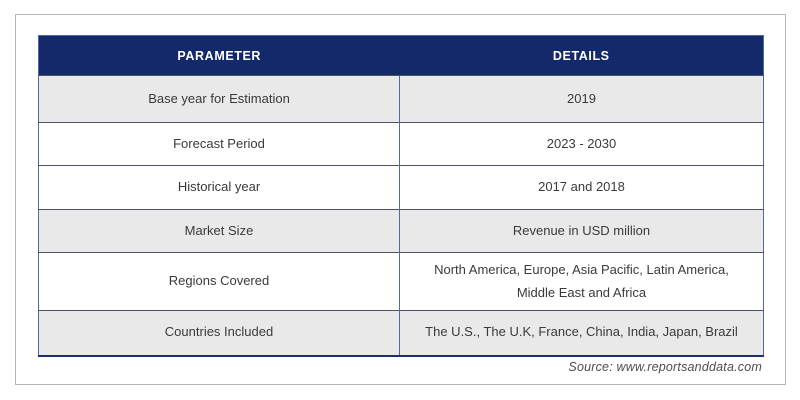 Image resolution: width=800 pixels, height=400 pixels. Describe the element at coordinates (581, 144) in the screenshot. I see `details-cell: 2023 - 2030` at that location.